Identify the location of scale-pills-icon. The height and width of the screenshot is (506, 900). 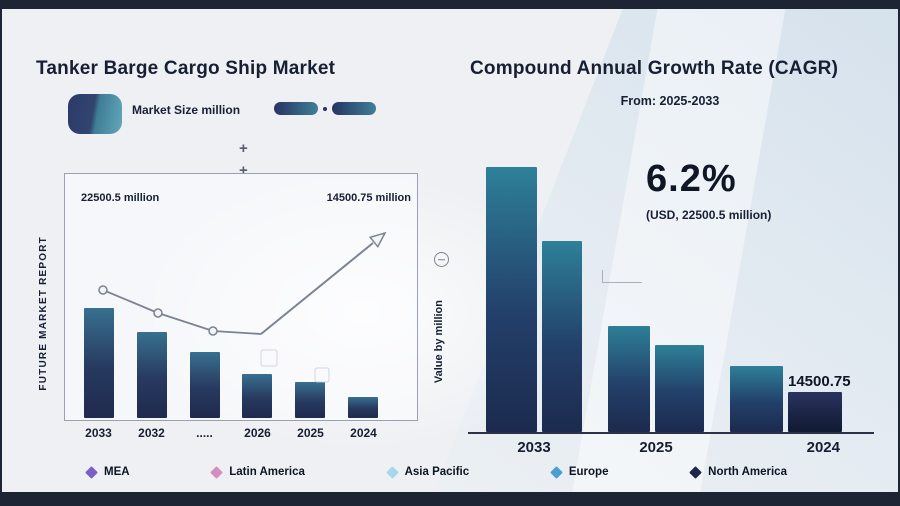
(325, 108).